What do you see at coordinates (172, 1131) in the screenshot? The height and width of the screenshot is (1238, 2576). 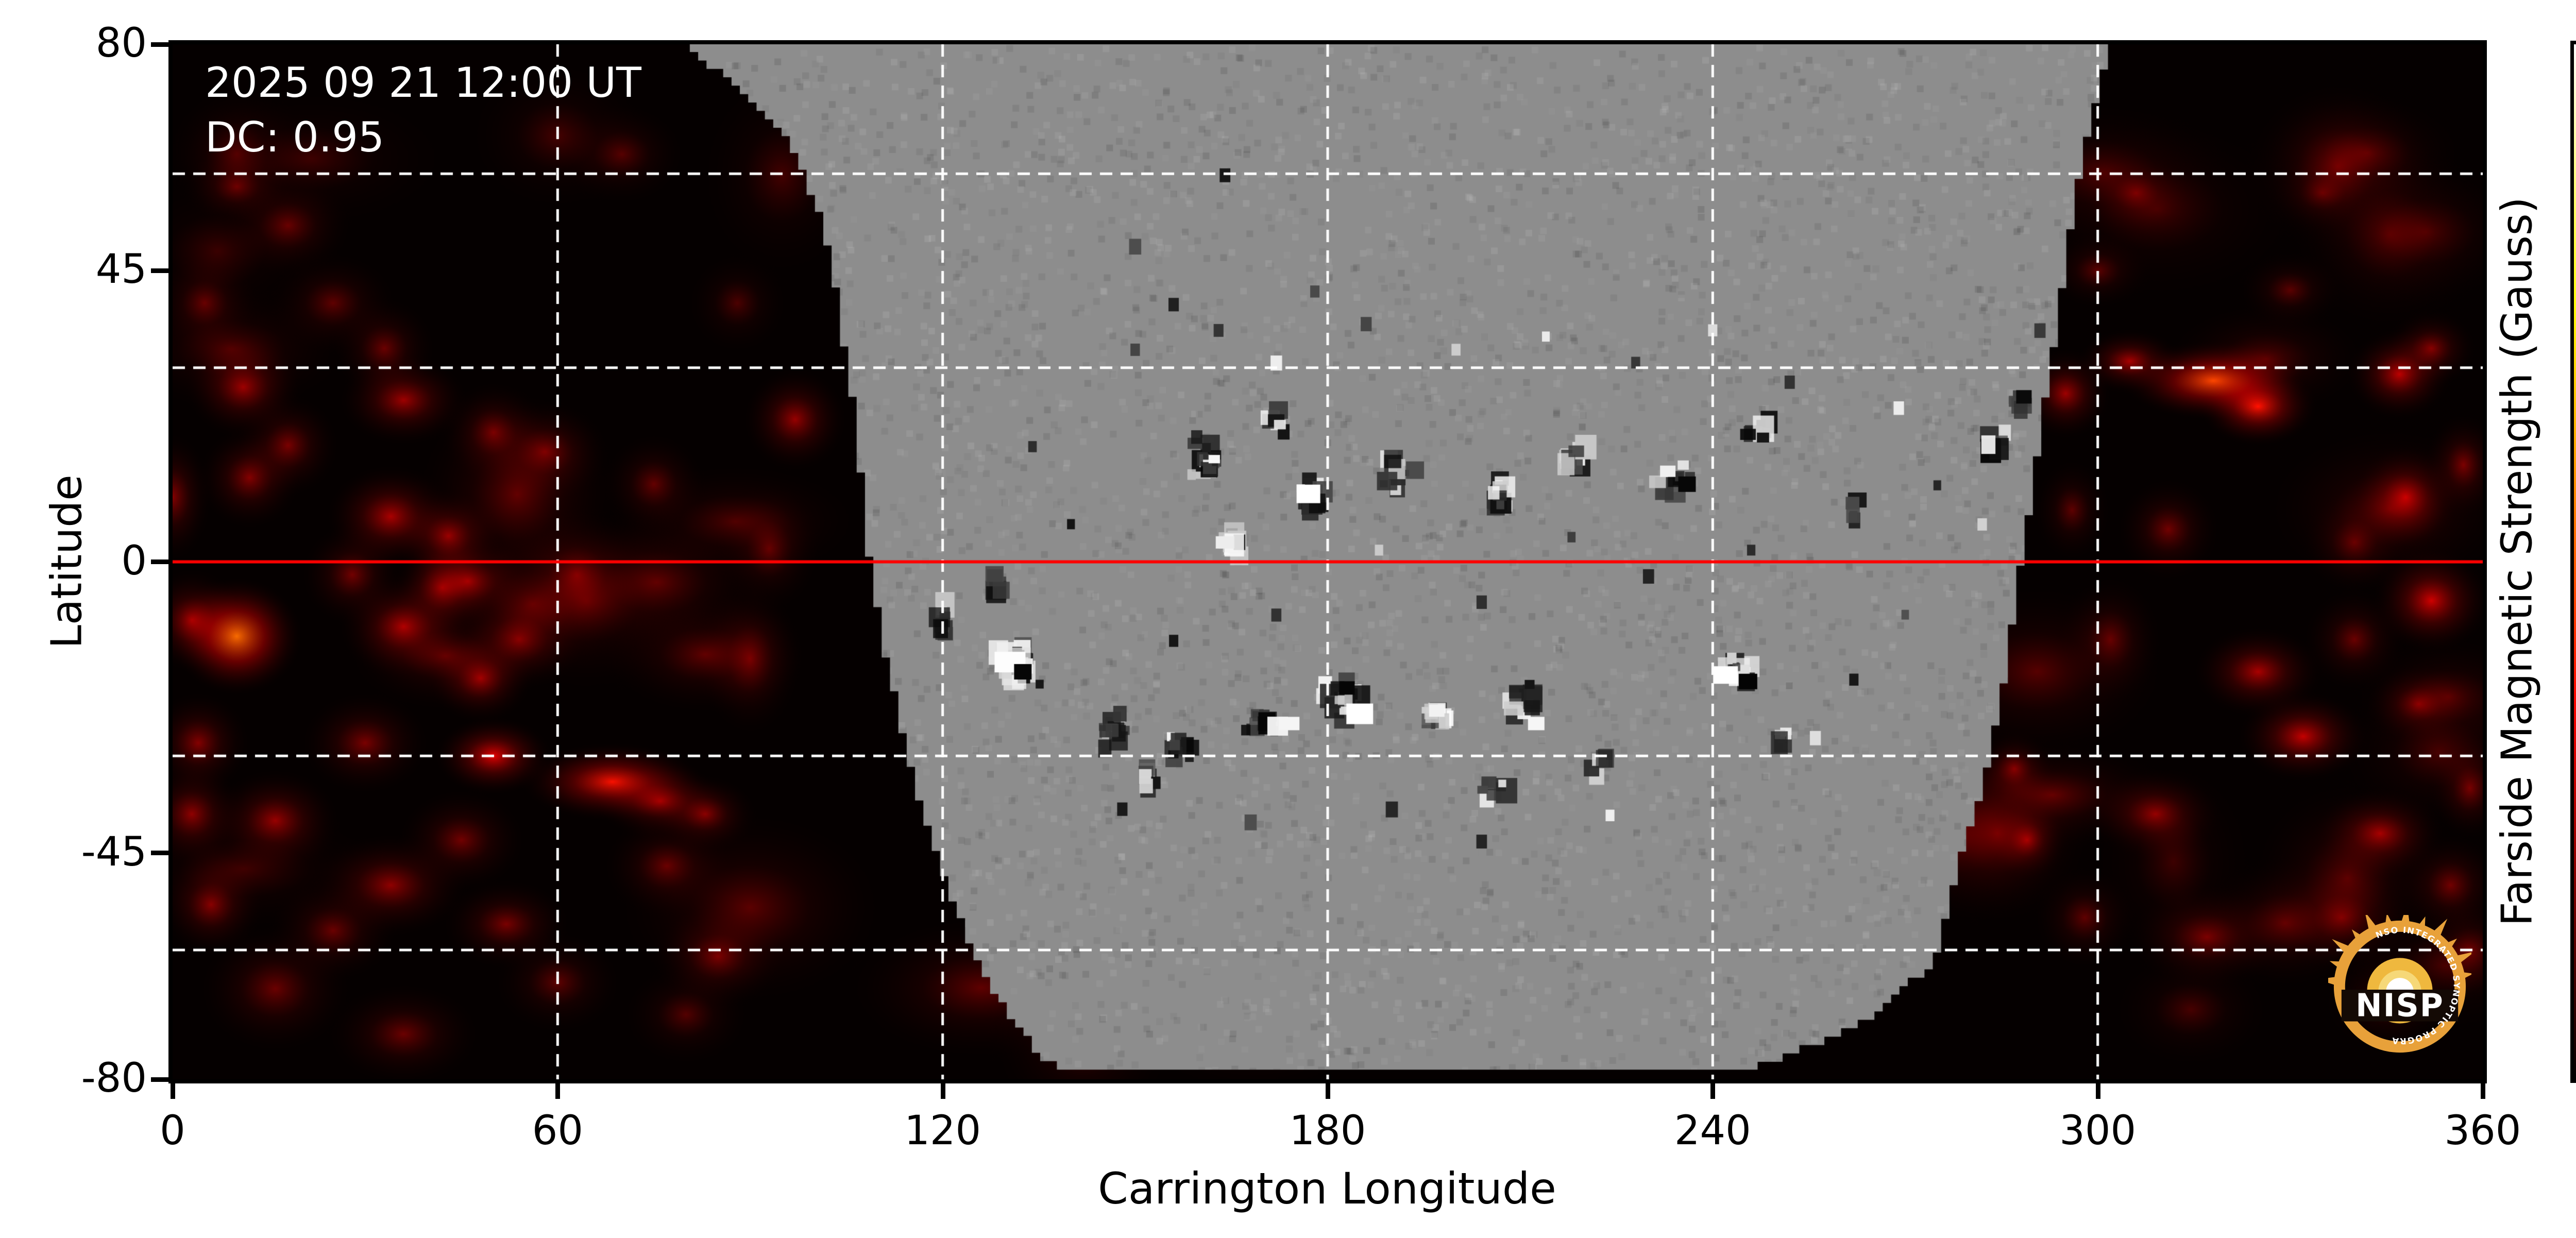 I see `x-tick-label: 0` at bounding box center [172, 1131].